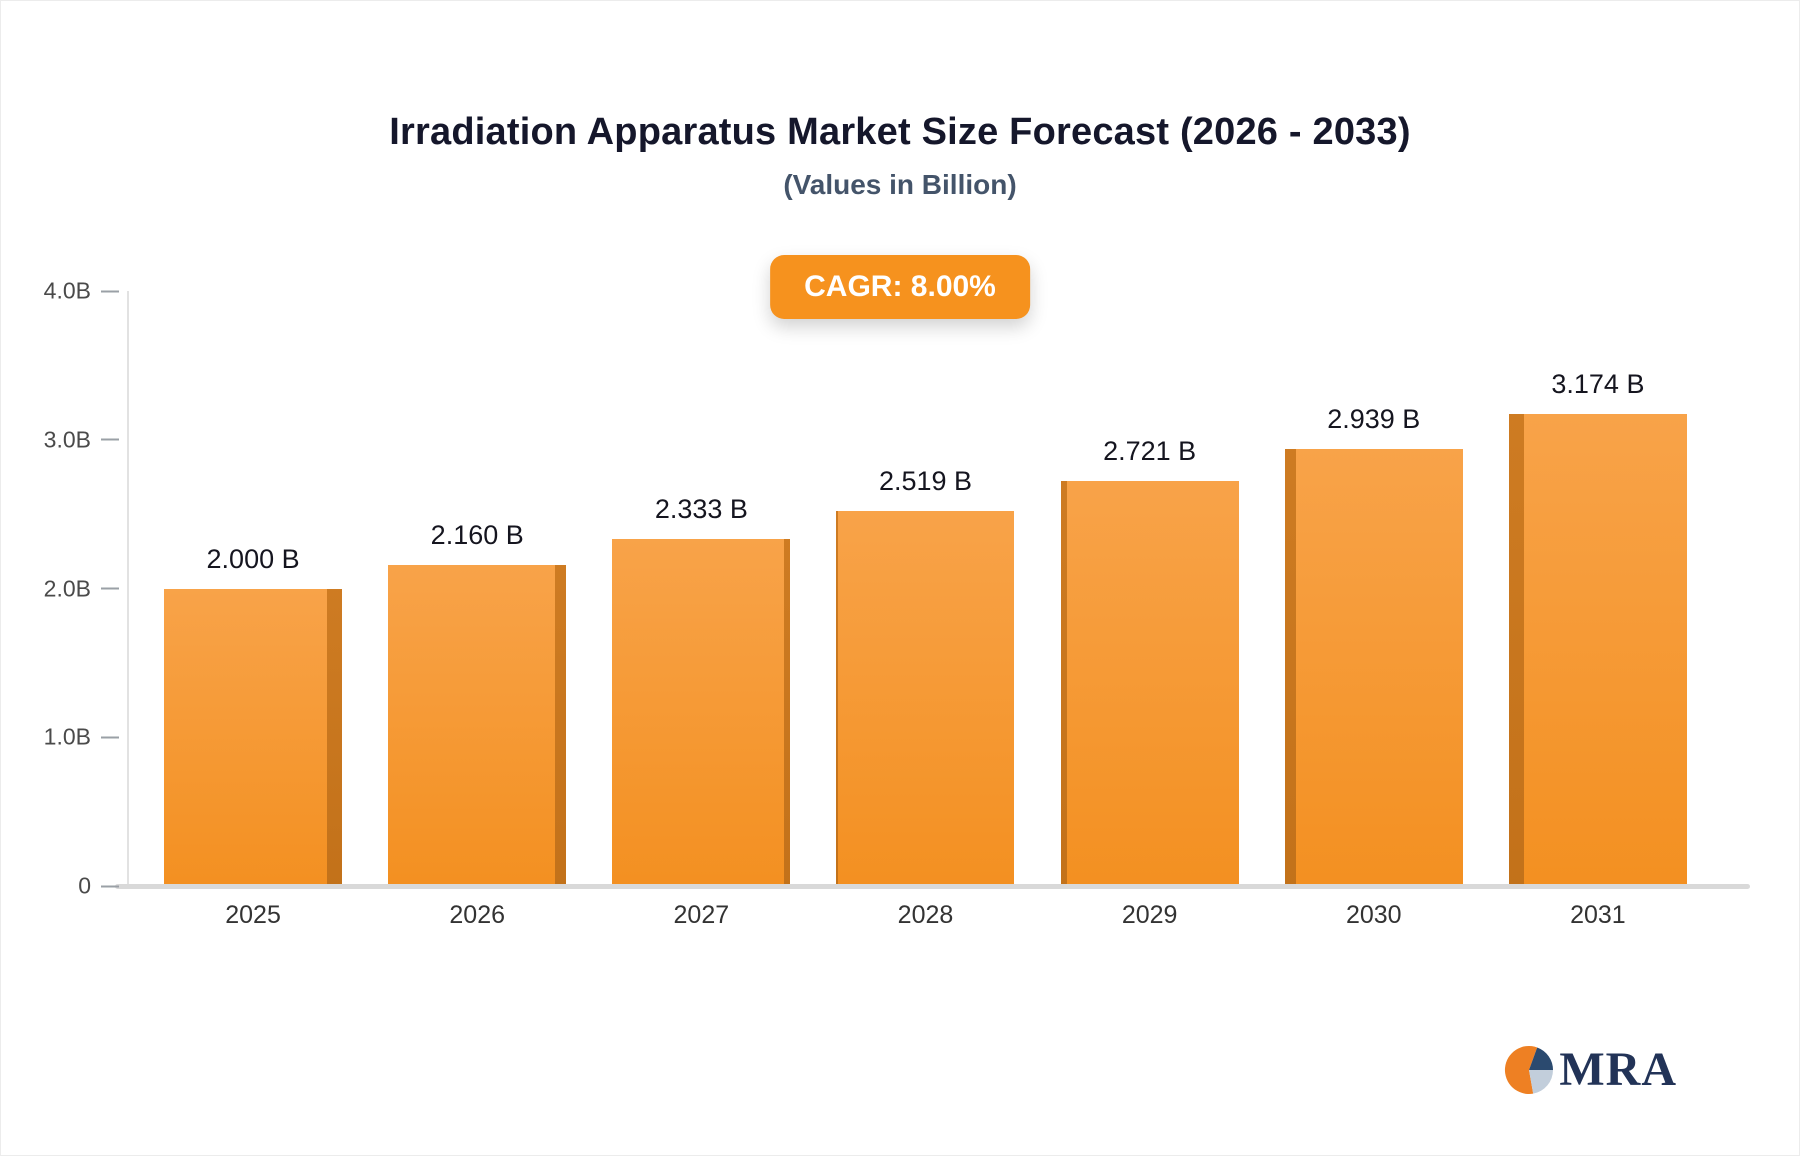  Describe the element at coordinates (1149, 915) in the screenshot. I see `x-axis-label: 2029` at that location.